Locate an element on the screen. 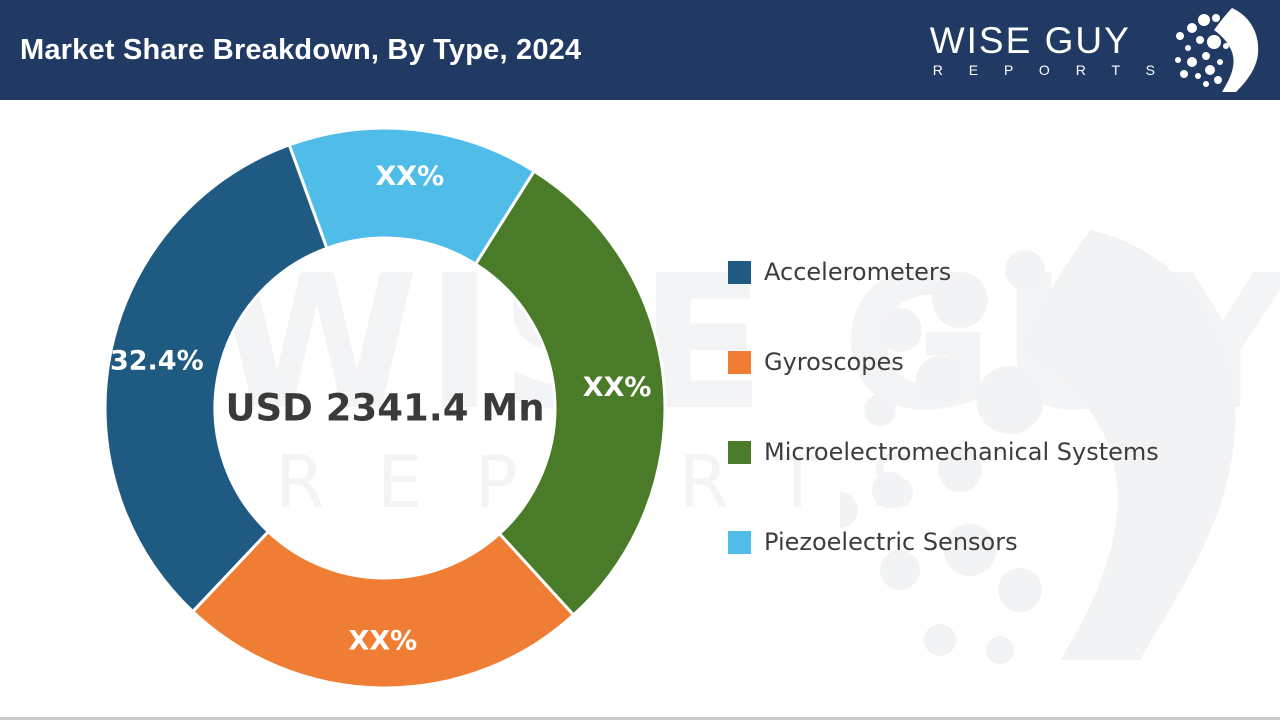 The width and height of the screenshot is (1280, 720). legend-swatch-accelerometers is located at coordinates (739, 272).